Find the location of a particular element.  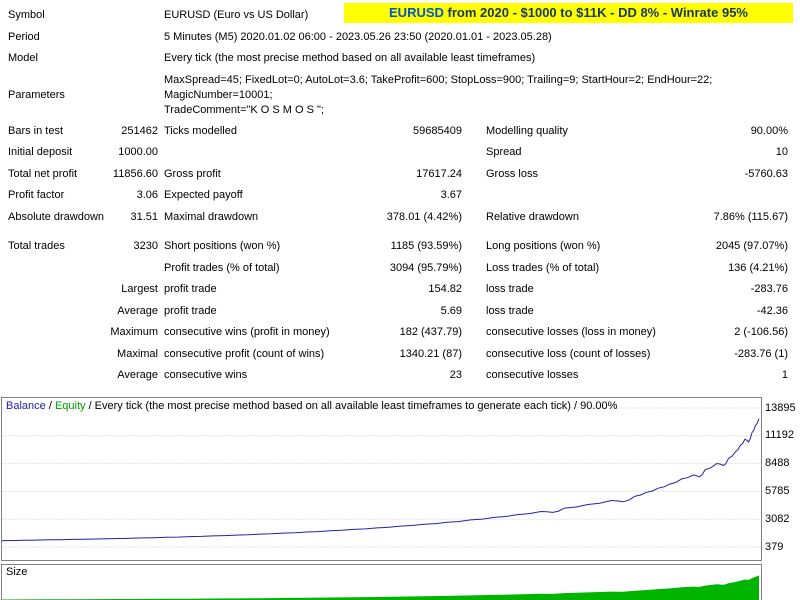

report-row-label: Absolute drawdown is located at coordinates (56, 216).